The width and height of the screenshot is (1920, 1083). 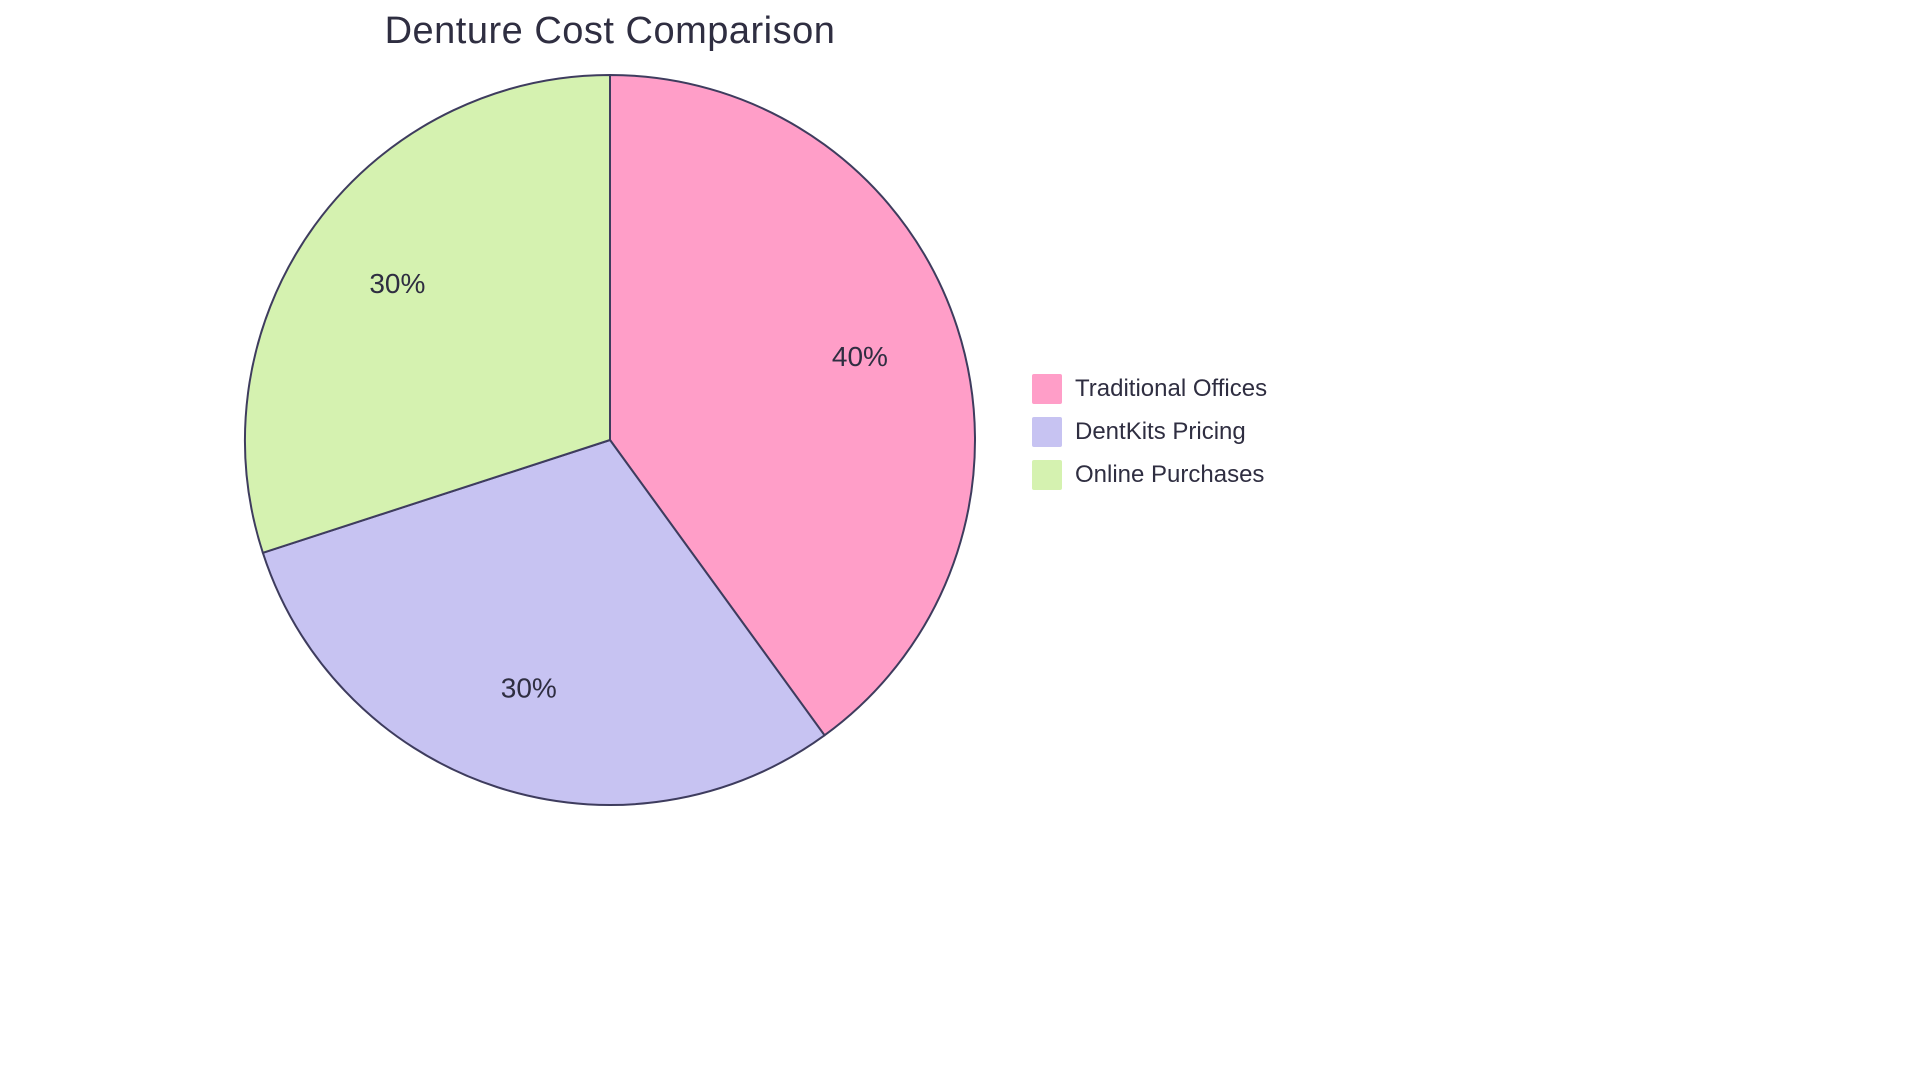 What do you see at coordinates (610, 31) in the screenshot?
I see `chart-title: Denture Cost Comparison` at bounding box center [610, 31].